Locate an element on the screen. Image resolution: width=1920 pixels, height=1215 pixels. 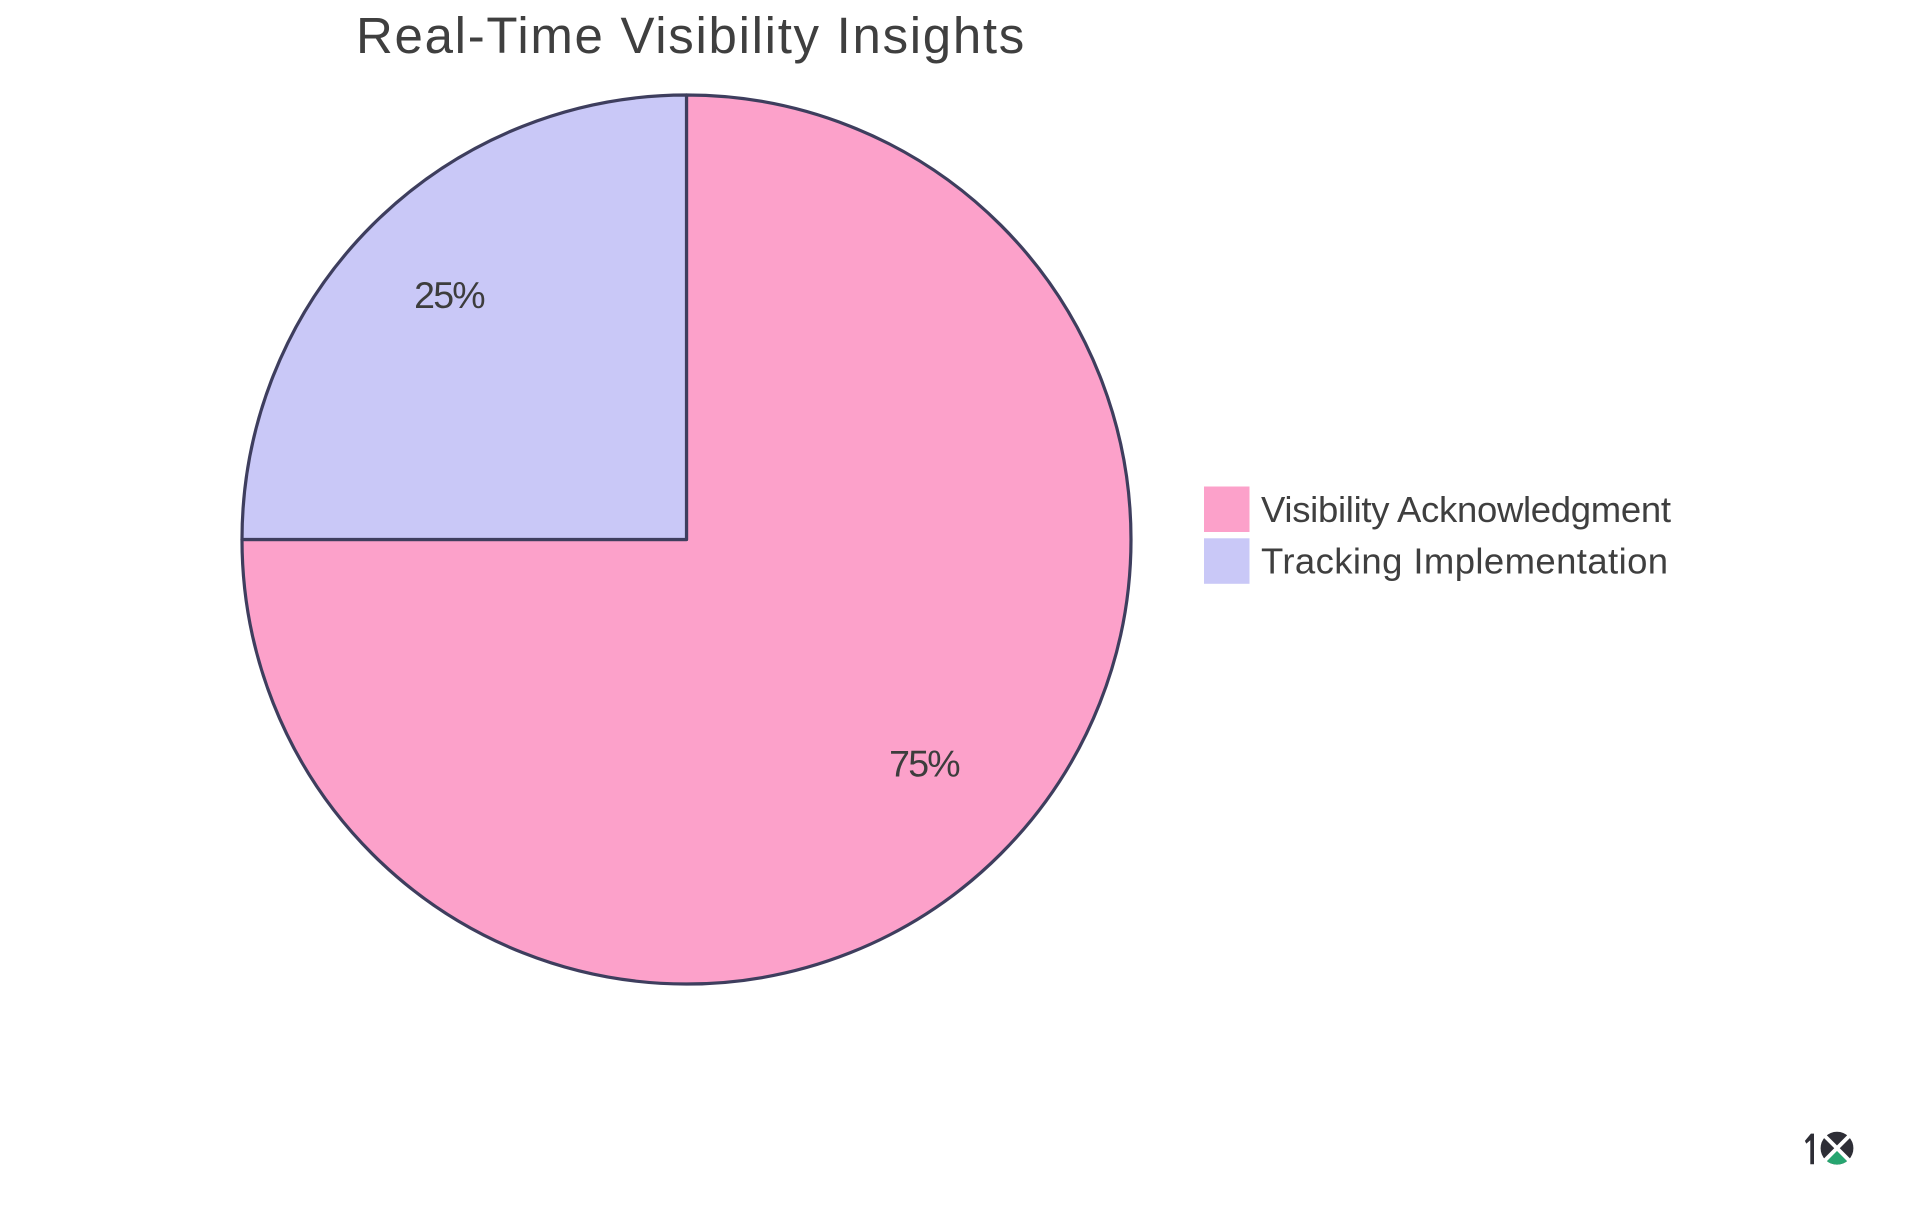
svg-text: Tracking Implementation is located at coordinates (1465, 561).